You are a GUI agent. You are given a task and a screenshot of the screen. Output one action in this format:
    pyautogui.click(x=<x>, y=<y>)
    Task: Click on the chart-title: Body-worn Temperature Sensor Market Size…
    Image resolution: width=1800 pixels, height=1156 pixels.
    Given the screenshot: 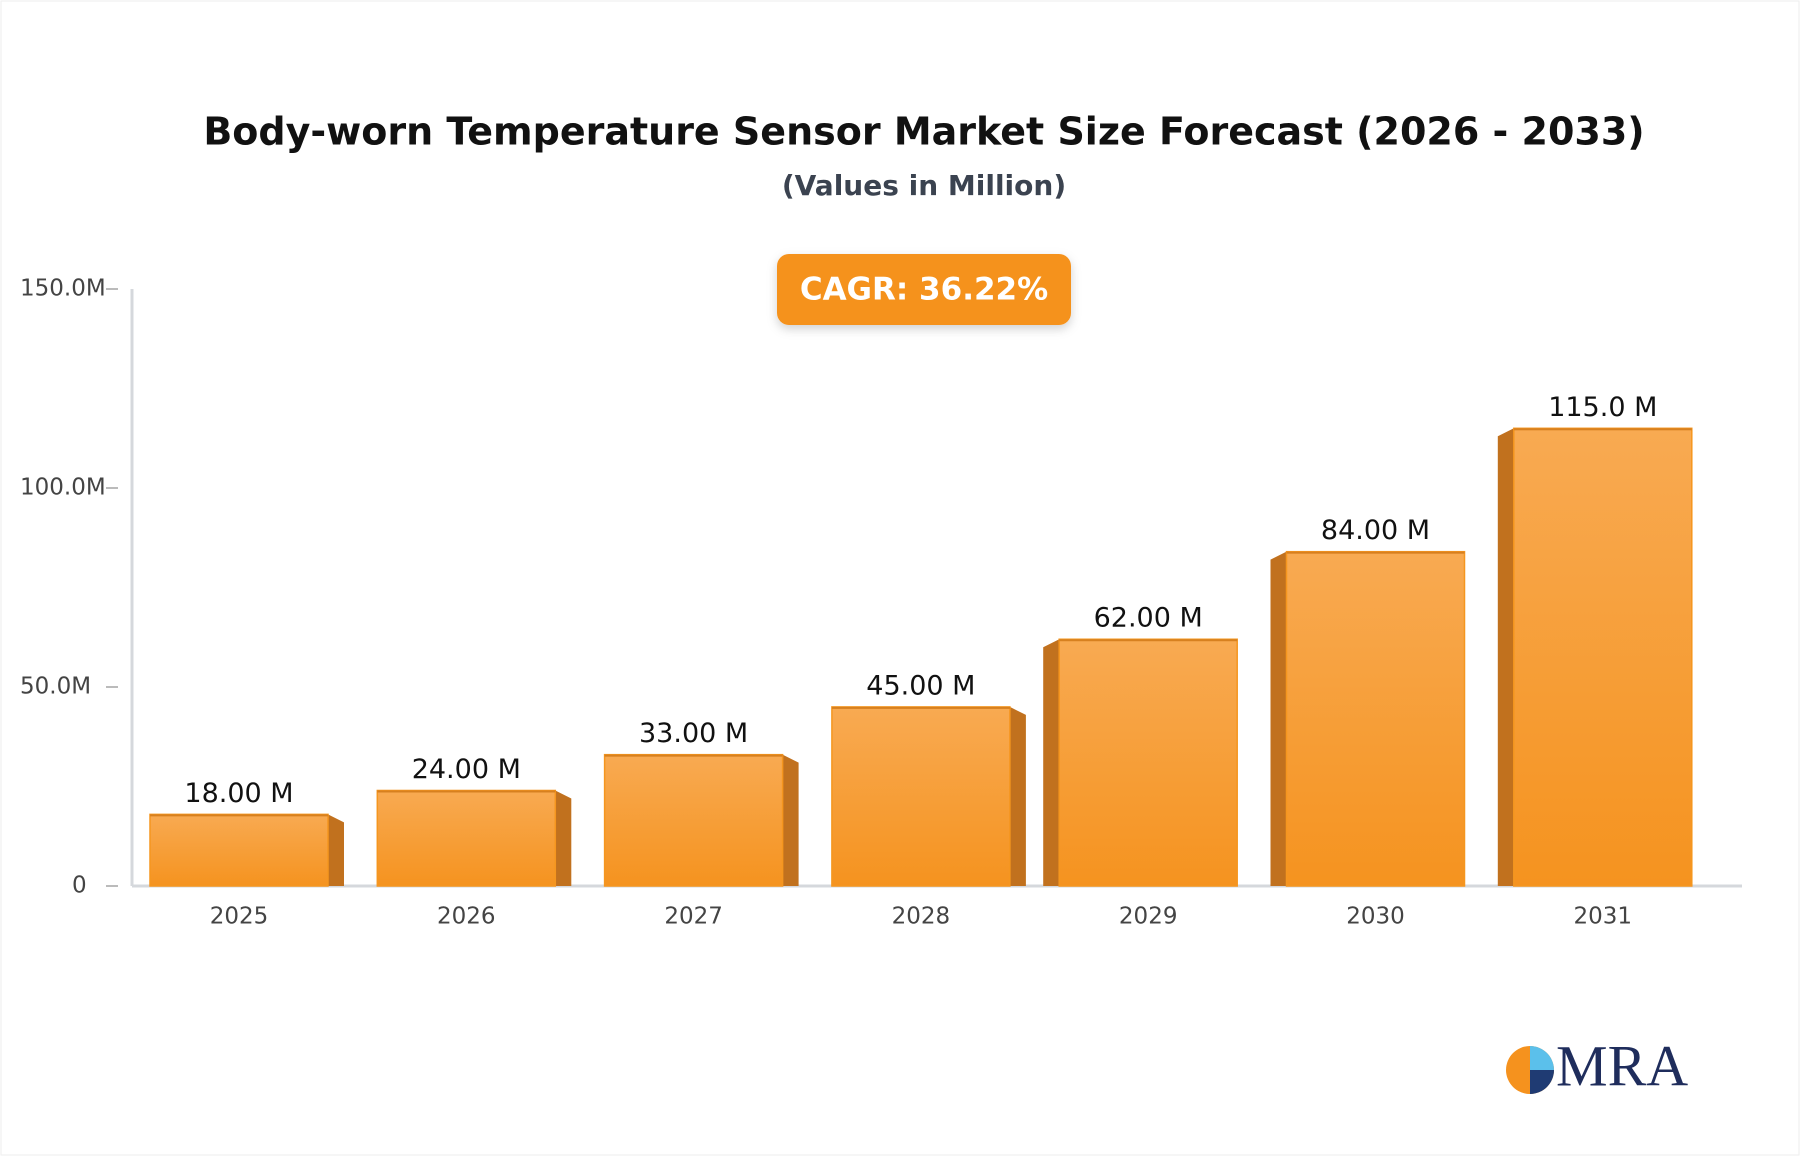 What is the action you would take?
    pyautogui.click(x=923, y=132)
    